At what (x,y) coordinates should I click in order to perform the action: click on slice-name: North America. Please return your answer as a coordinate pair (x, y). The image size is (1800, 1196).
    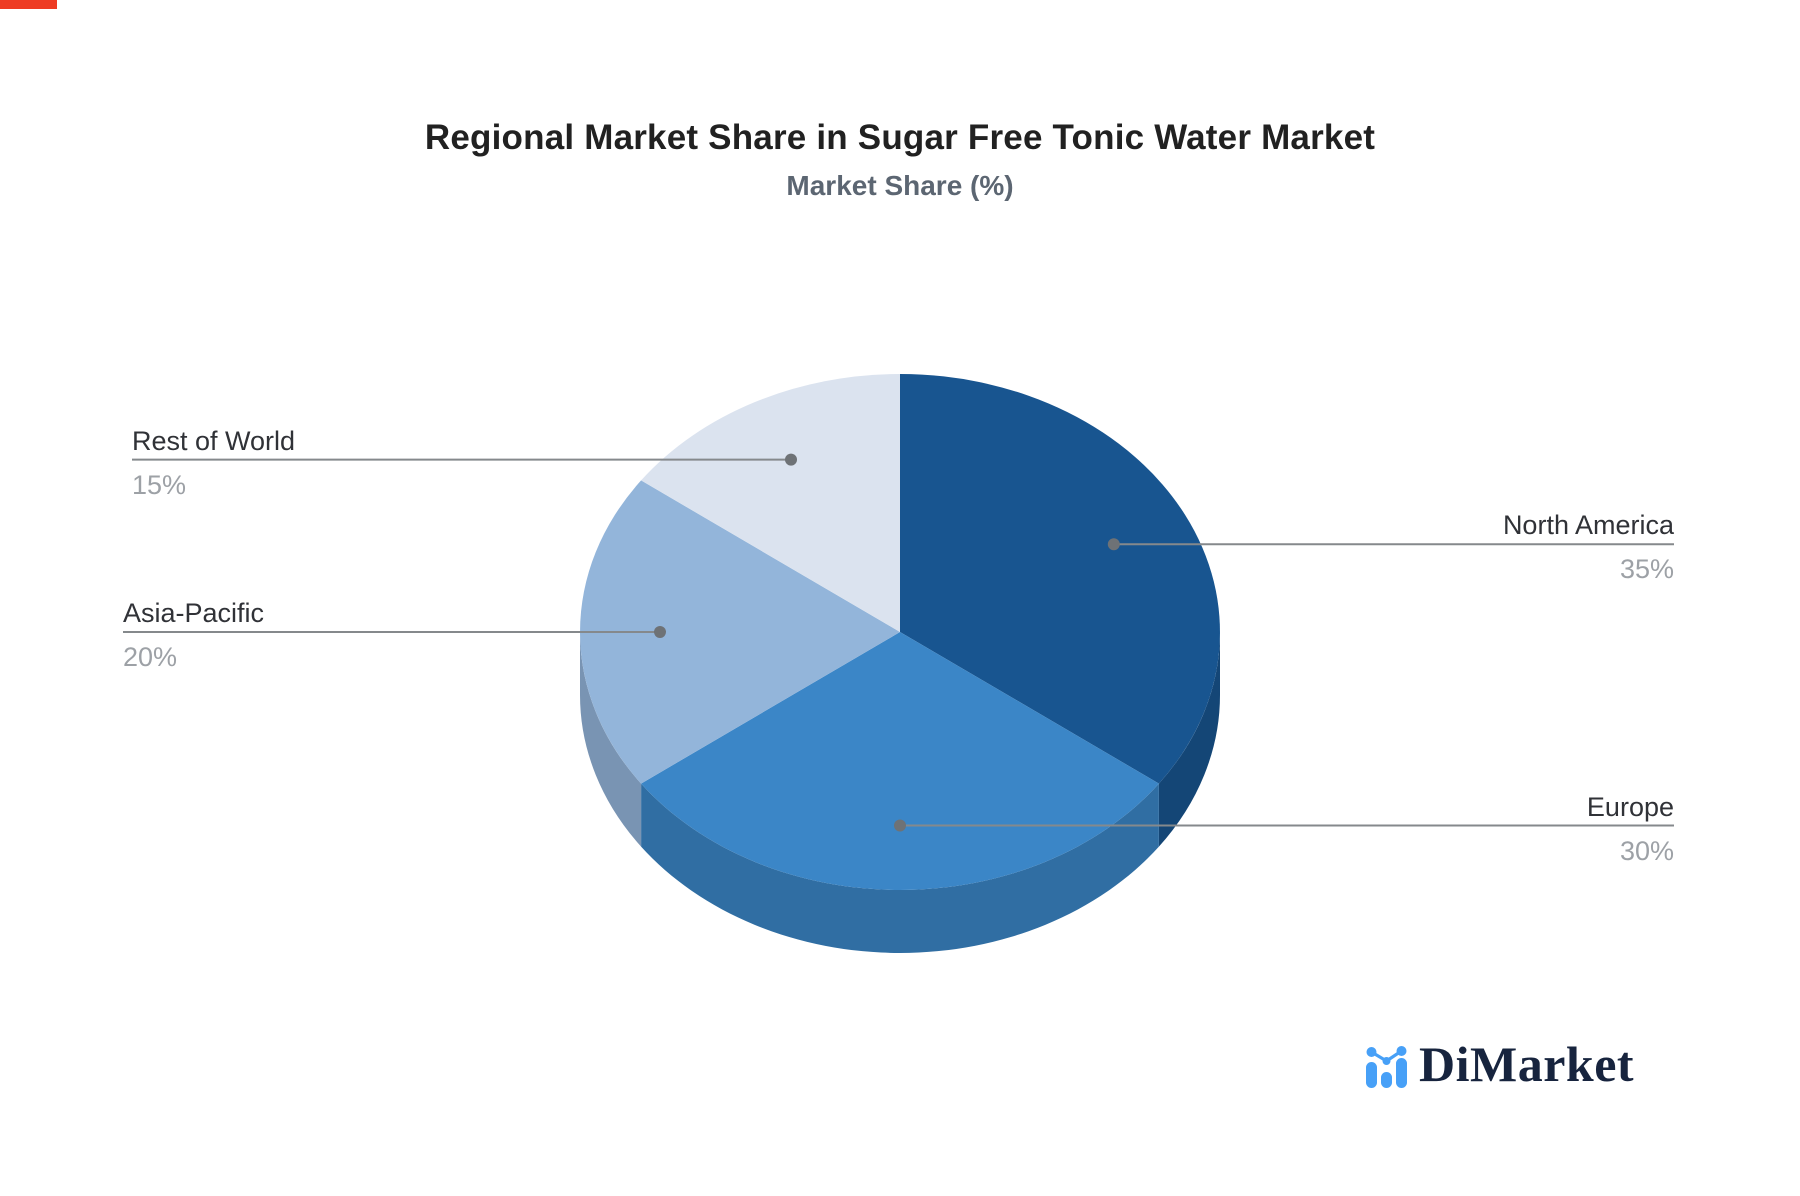
    Looking at the image, I should click on (1588, 525).